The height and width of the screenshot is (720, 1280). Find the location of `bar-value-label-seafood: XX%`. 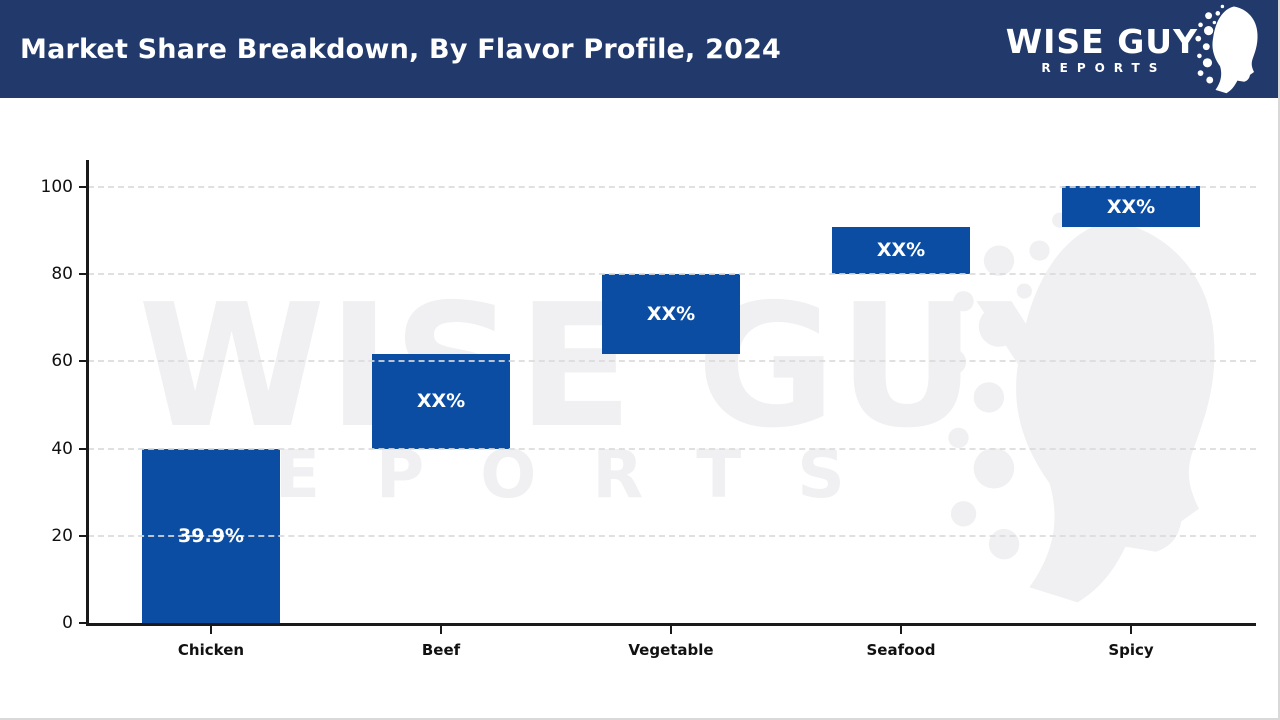

bar-value-label-seafood: XX% is located at coordinates (901, 250).